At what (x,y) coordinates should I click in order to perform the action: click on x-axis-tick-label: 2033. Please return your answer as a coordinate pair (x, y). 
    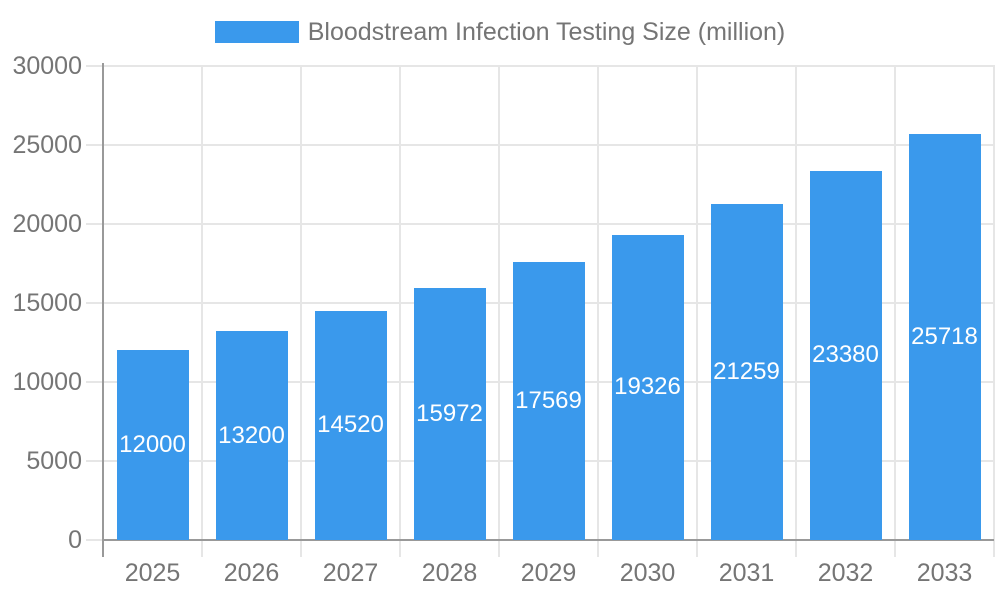
    Looking at the image, I should click on (944, 573).